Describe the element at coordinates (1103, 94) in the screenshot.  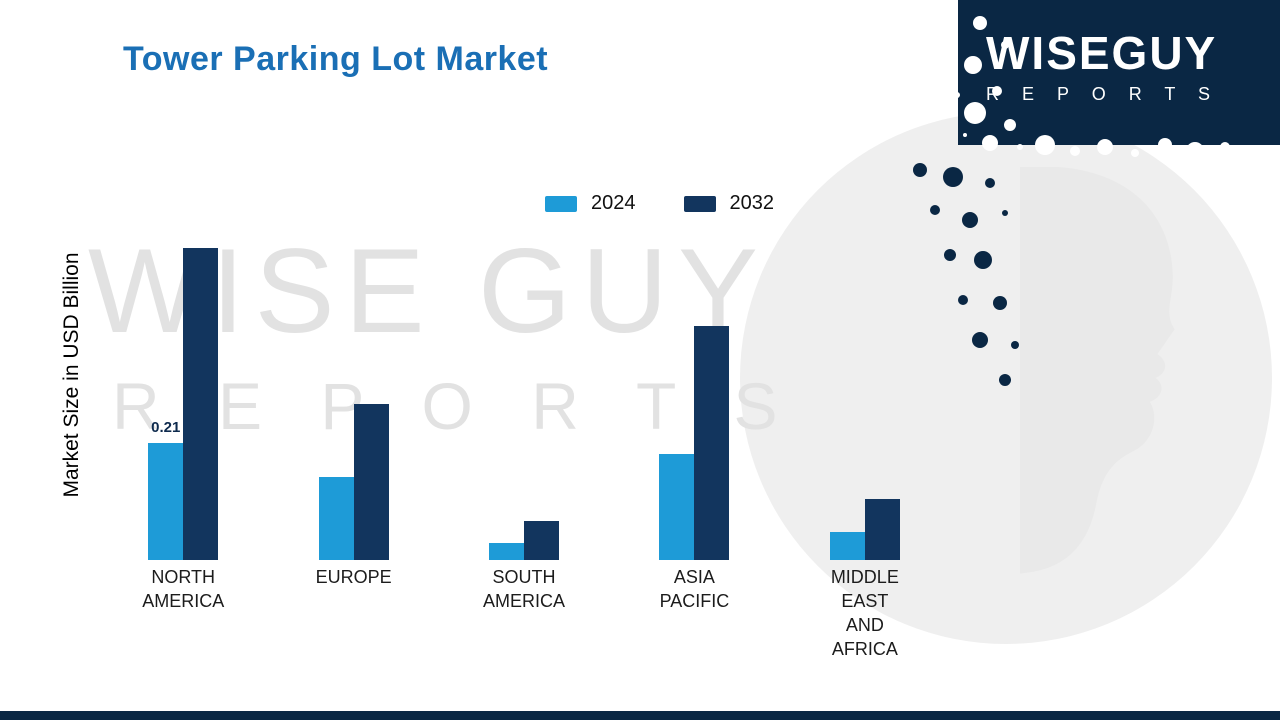
I see `brand-subtitle: R E P O R T S` at that location.